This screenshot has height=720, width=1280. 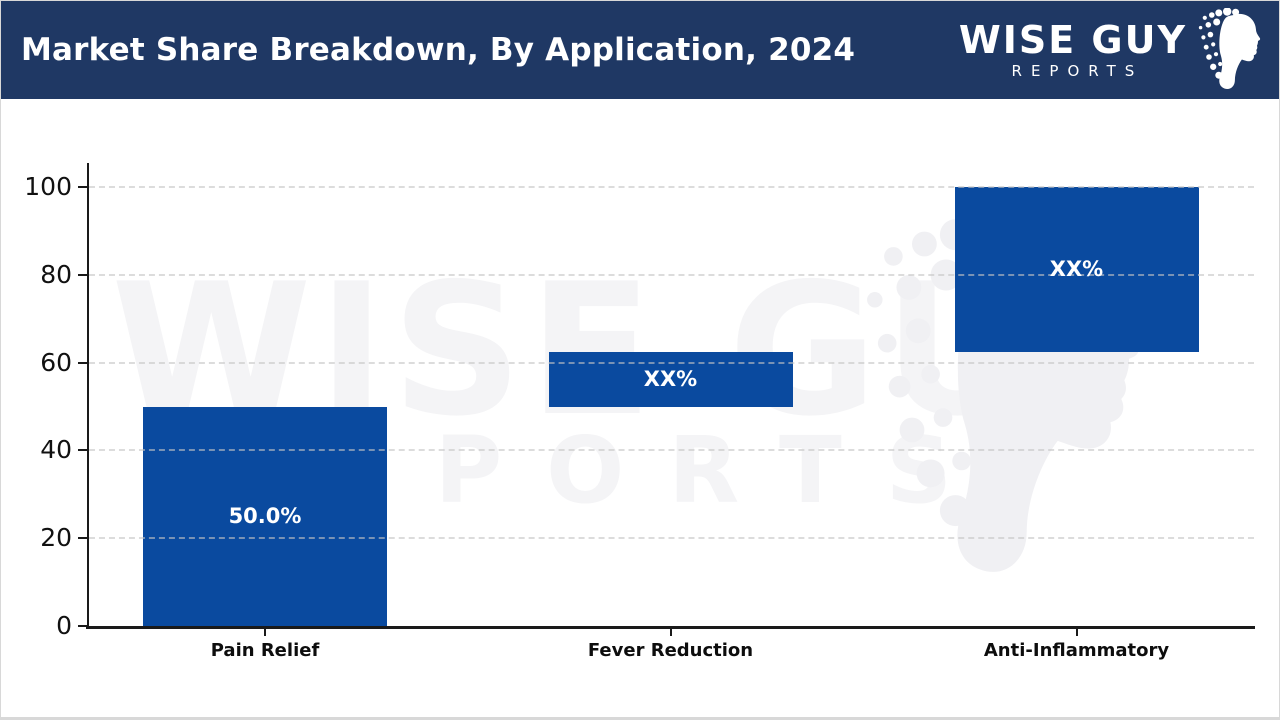 What do you see at coordinates (56, 538) in the screenshot?
I see `y-tick-label: 20` at bounding box center [56, 538].